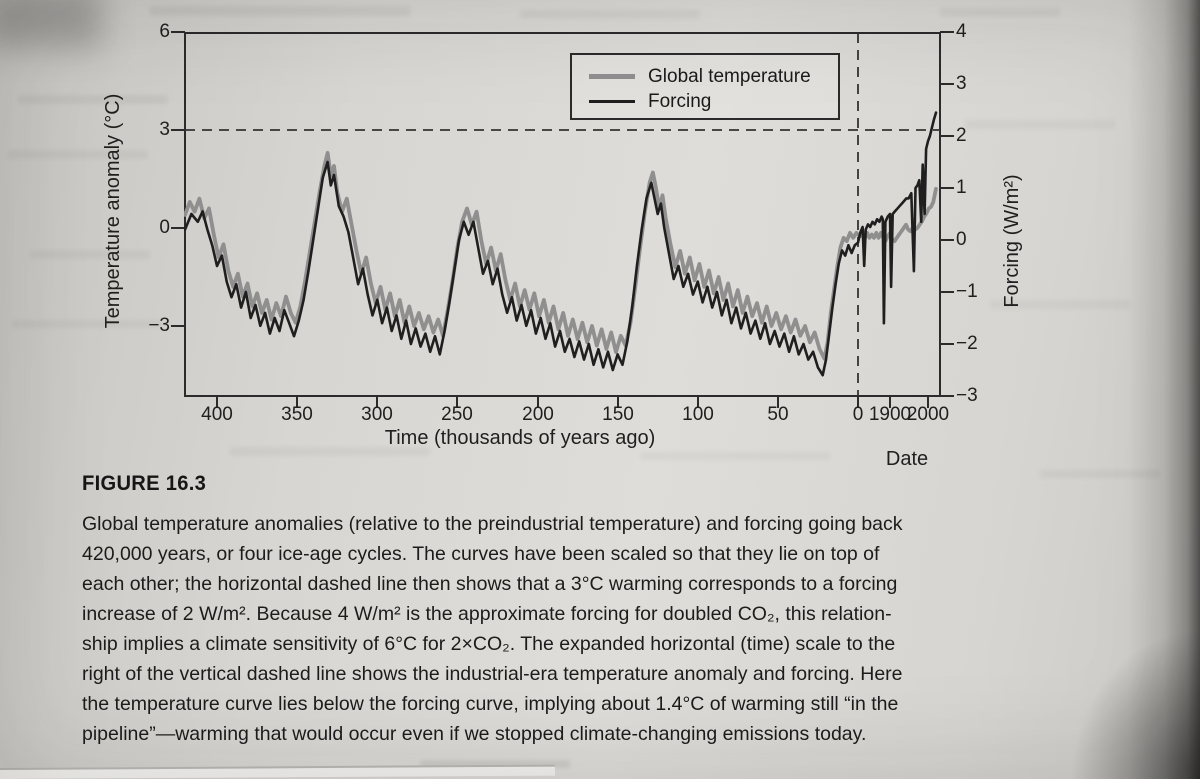 The image size is (1200, 779). What do you see at coordinates (297, 414) in the screenshot?
I see `x-axis-tick-label: 350` at bounding box center [297, 414].